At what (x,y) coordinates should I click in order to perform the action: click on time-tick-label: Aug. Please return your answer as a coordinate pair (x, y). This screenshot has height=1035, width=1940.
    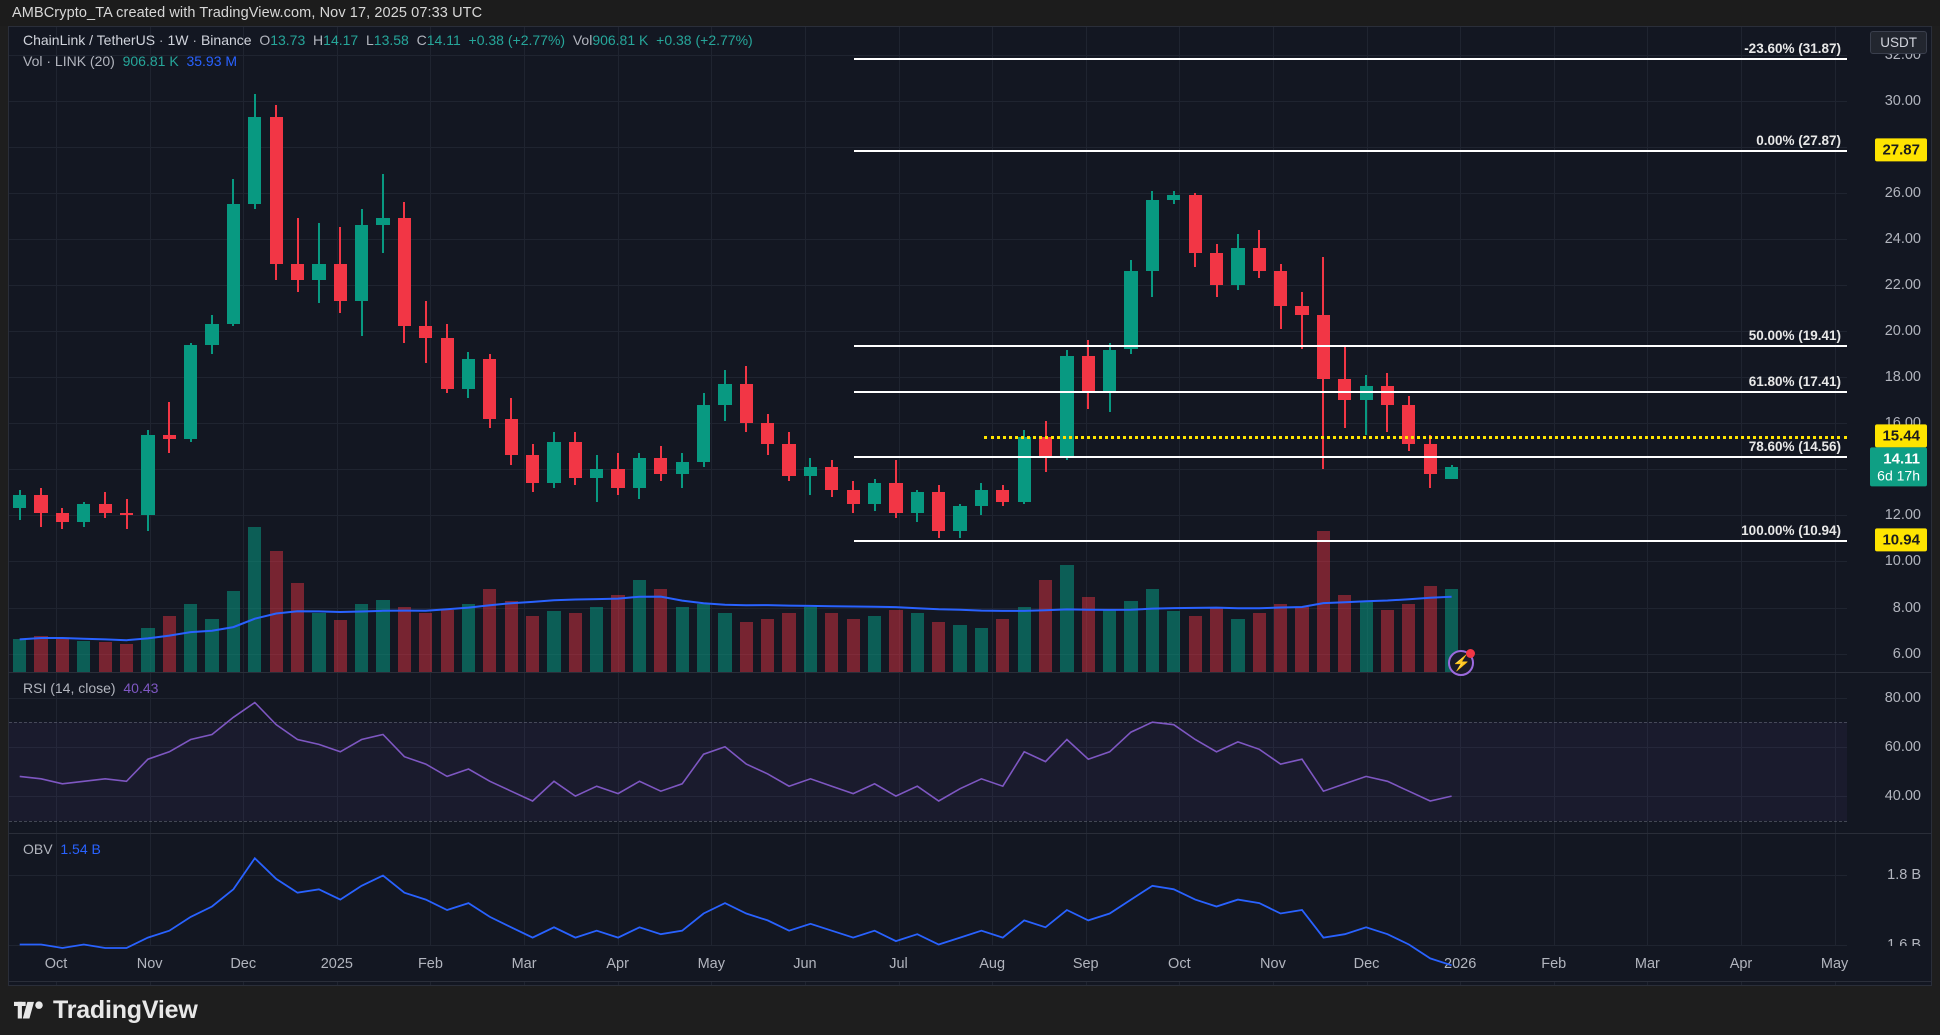
    Looking at the image, I should click on (992, 964).